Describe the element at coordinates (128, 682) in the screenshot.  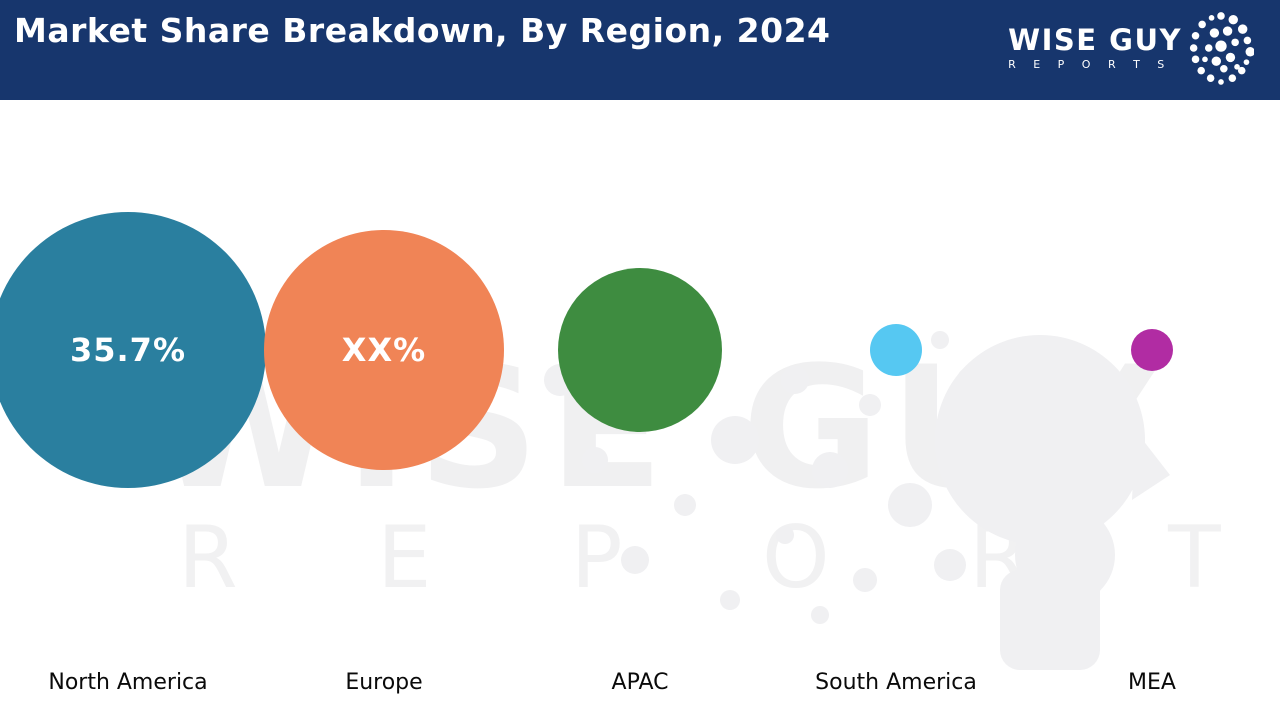
I see `region-label: North America` at that location.